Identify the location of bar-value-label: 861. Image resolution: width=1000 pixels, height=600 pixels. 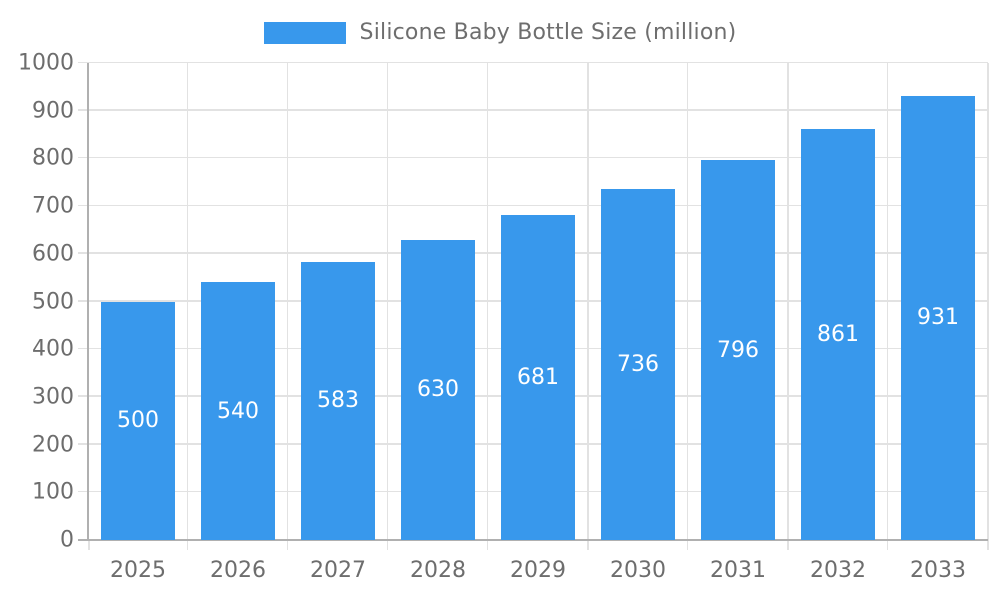
(838, 335).